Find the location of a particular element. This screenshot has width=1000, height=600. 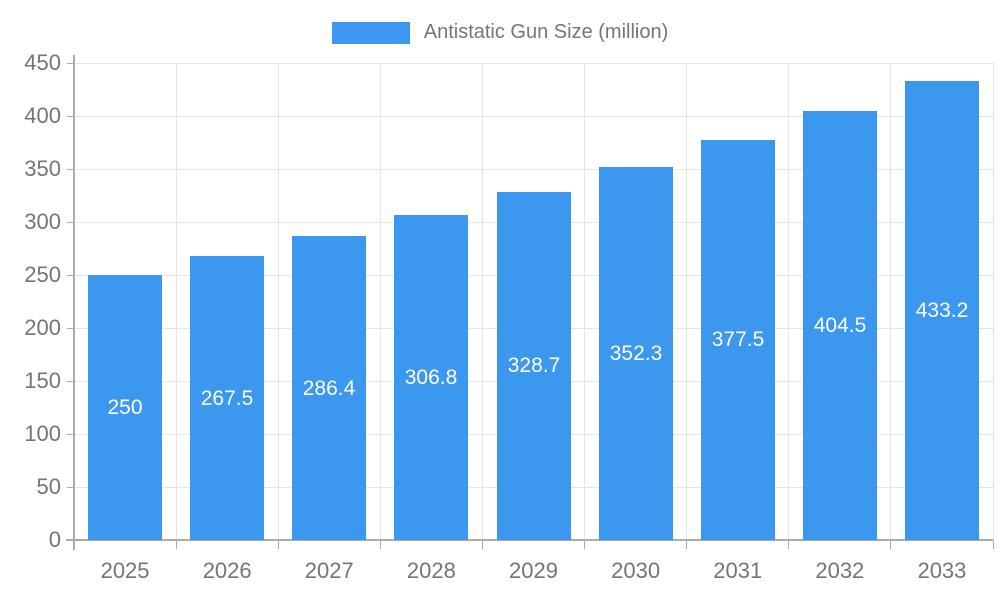

x-axis-tick-label: 2031 is located at coordinates (738, 570).